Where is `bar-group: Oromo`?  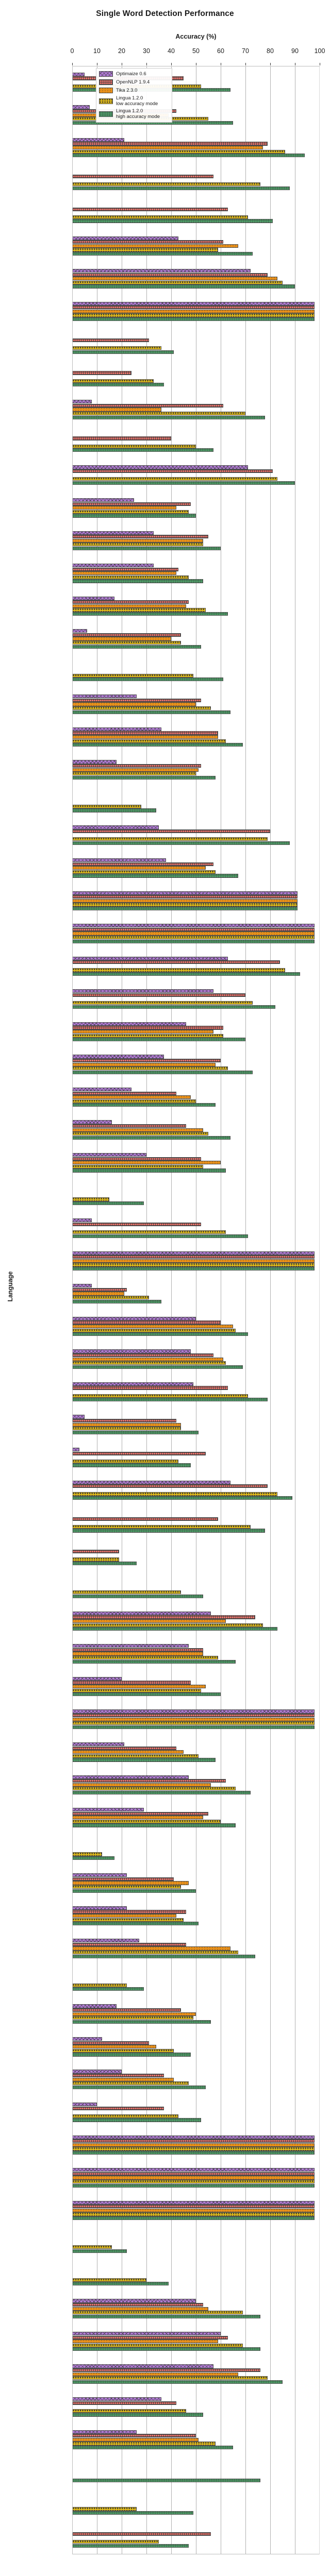 bar-group: Oromo is located at coordinates (196, 1588).